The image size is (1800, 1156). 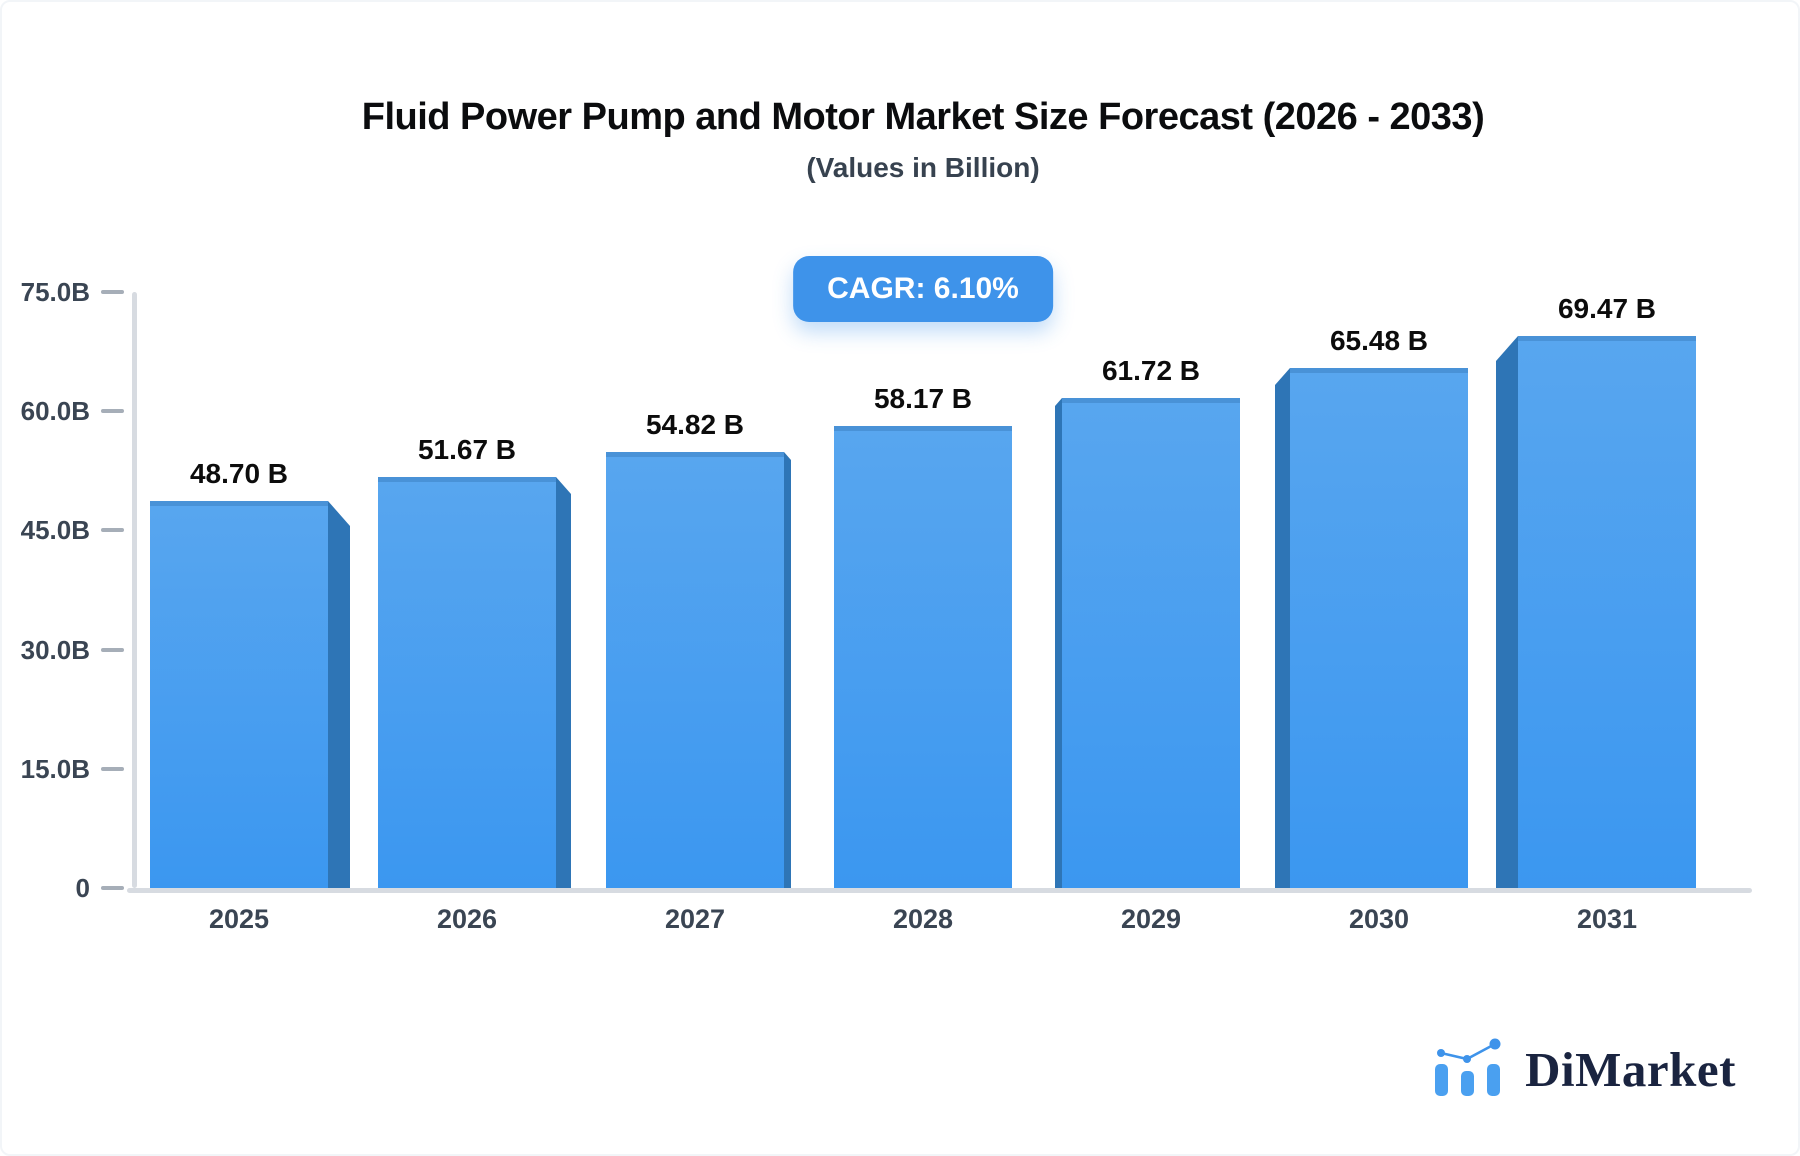 I want to click on bar-2029, so click(x=1151, y=643).